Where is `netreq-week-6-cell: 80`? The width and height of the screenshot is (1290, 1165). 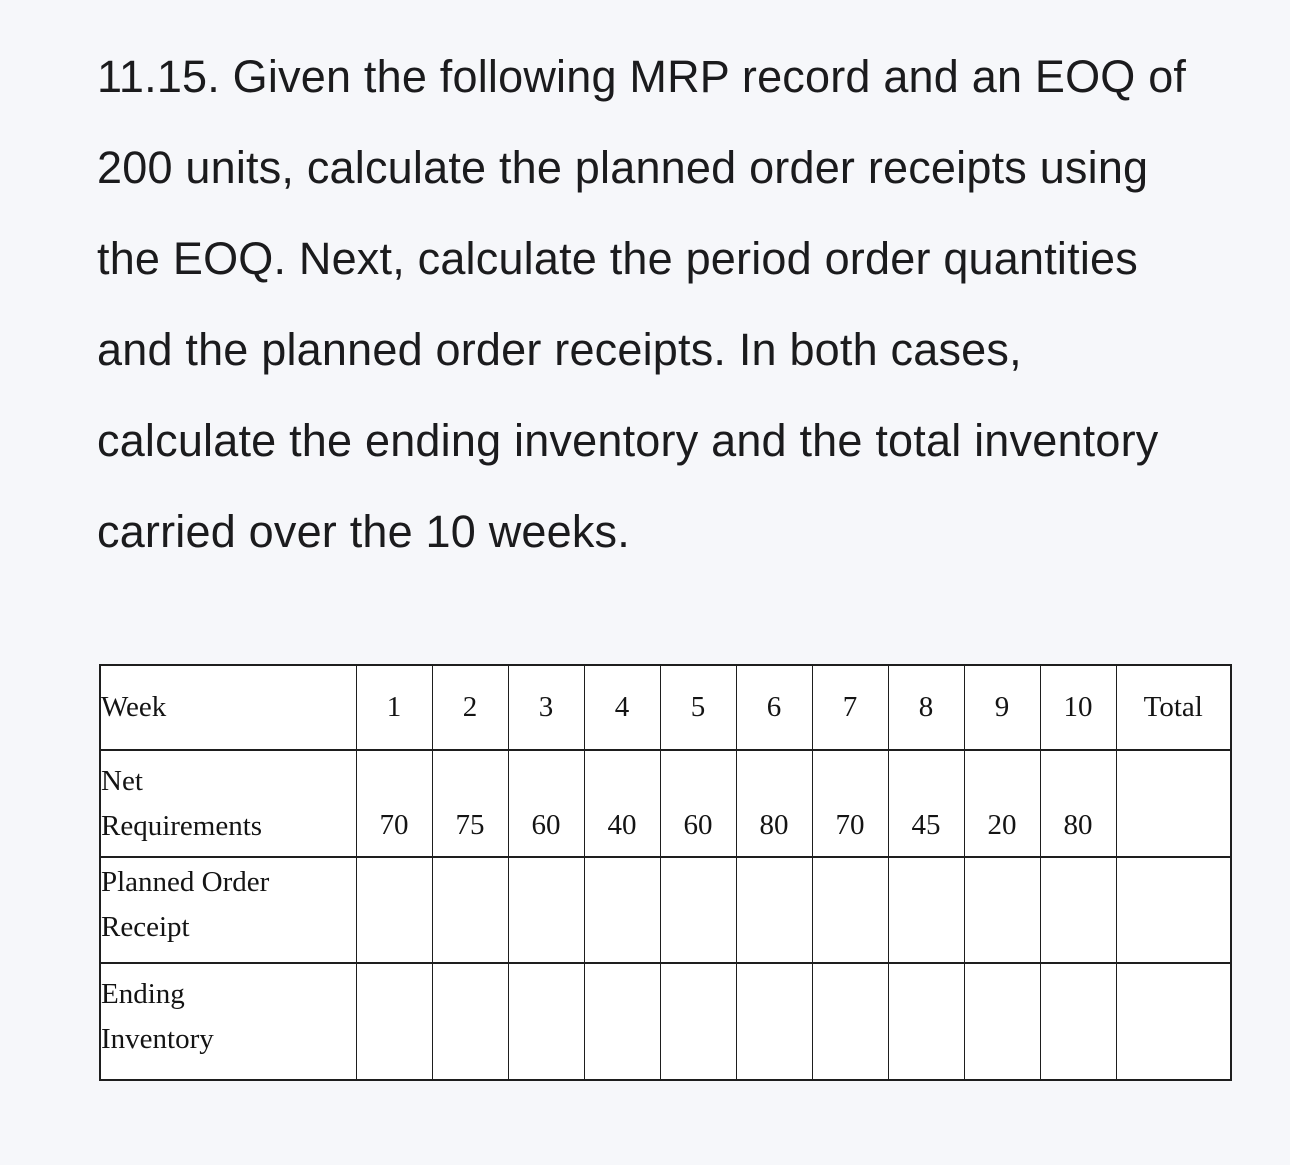
netreq-week-6-cell: 80 is located at coordinates (774, 803).